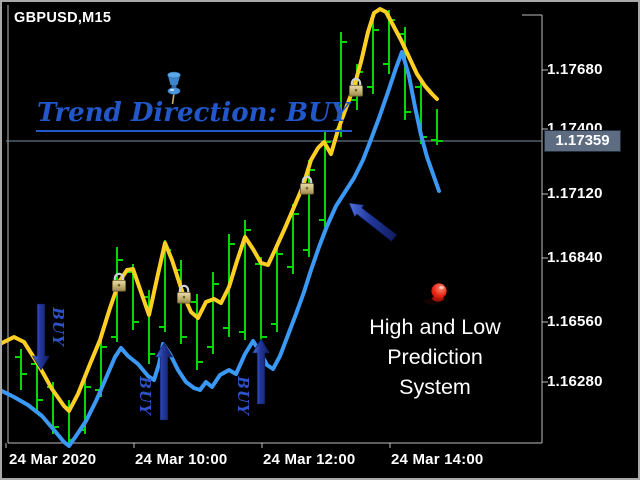 The height and width of the screenshot is (480, 640). I want to click on red-marker-icon, so click(435, 294).